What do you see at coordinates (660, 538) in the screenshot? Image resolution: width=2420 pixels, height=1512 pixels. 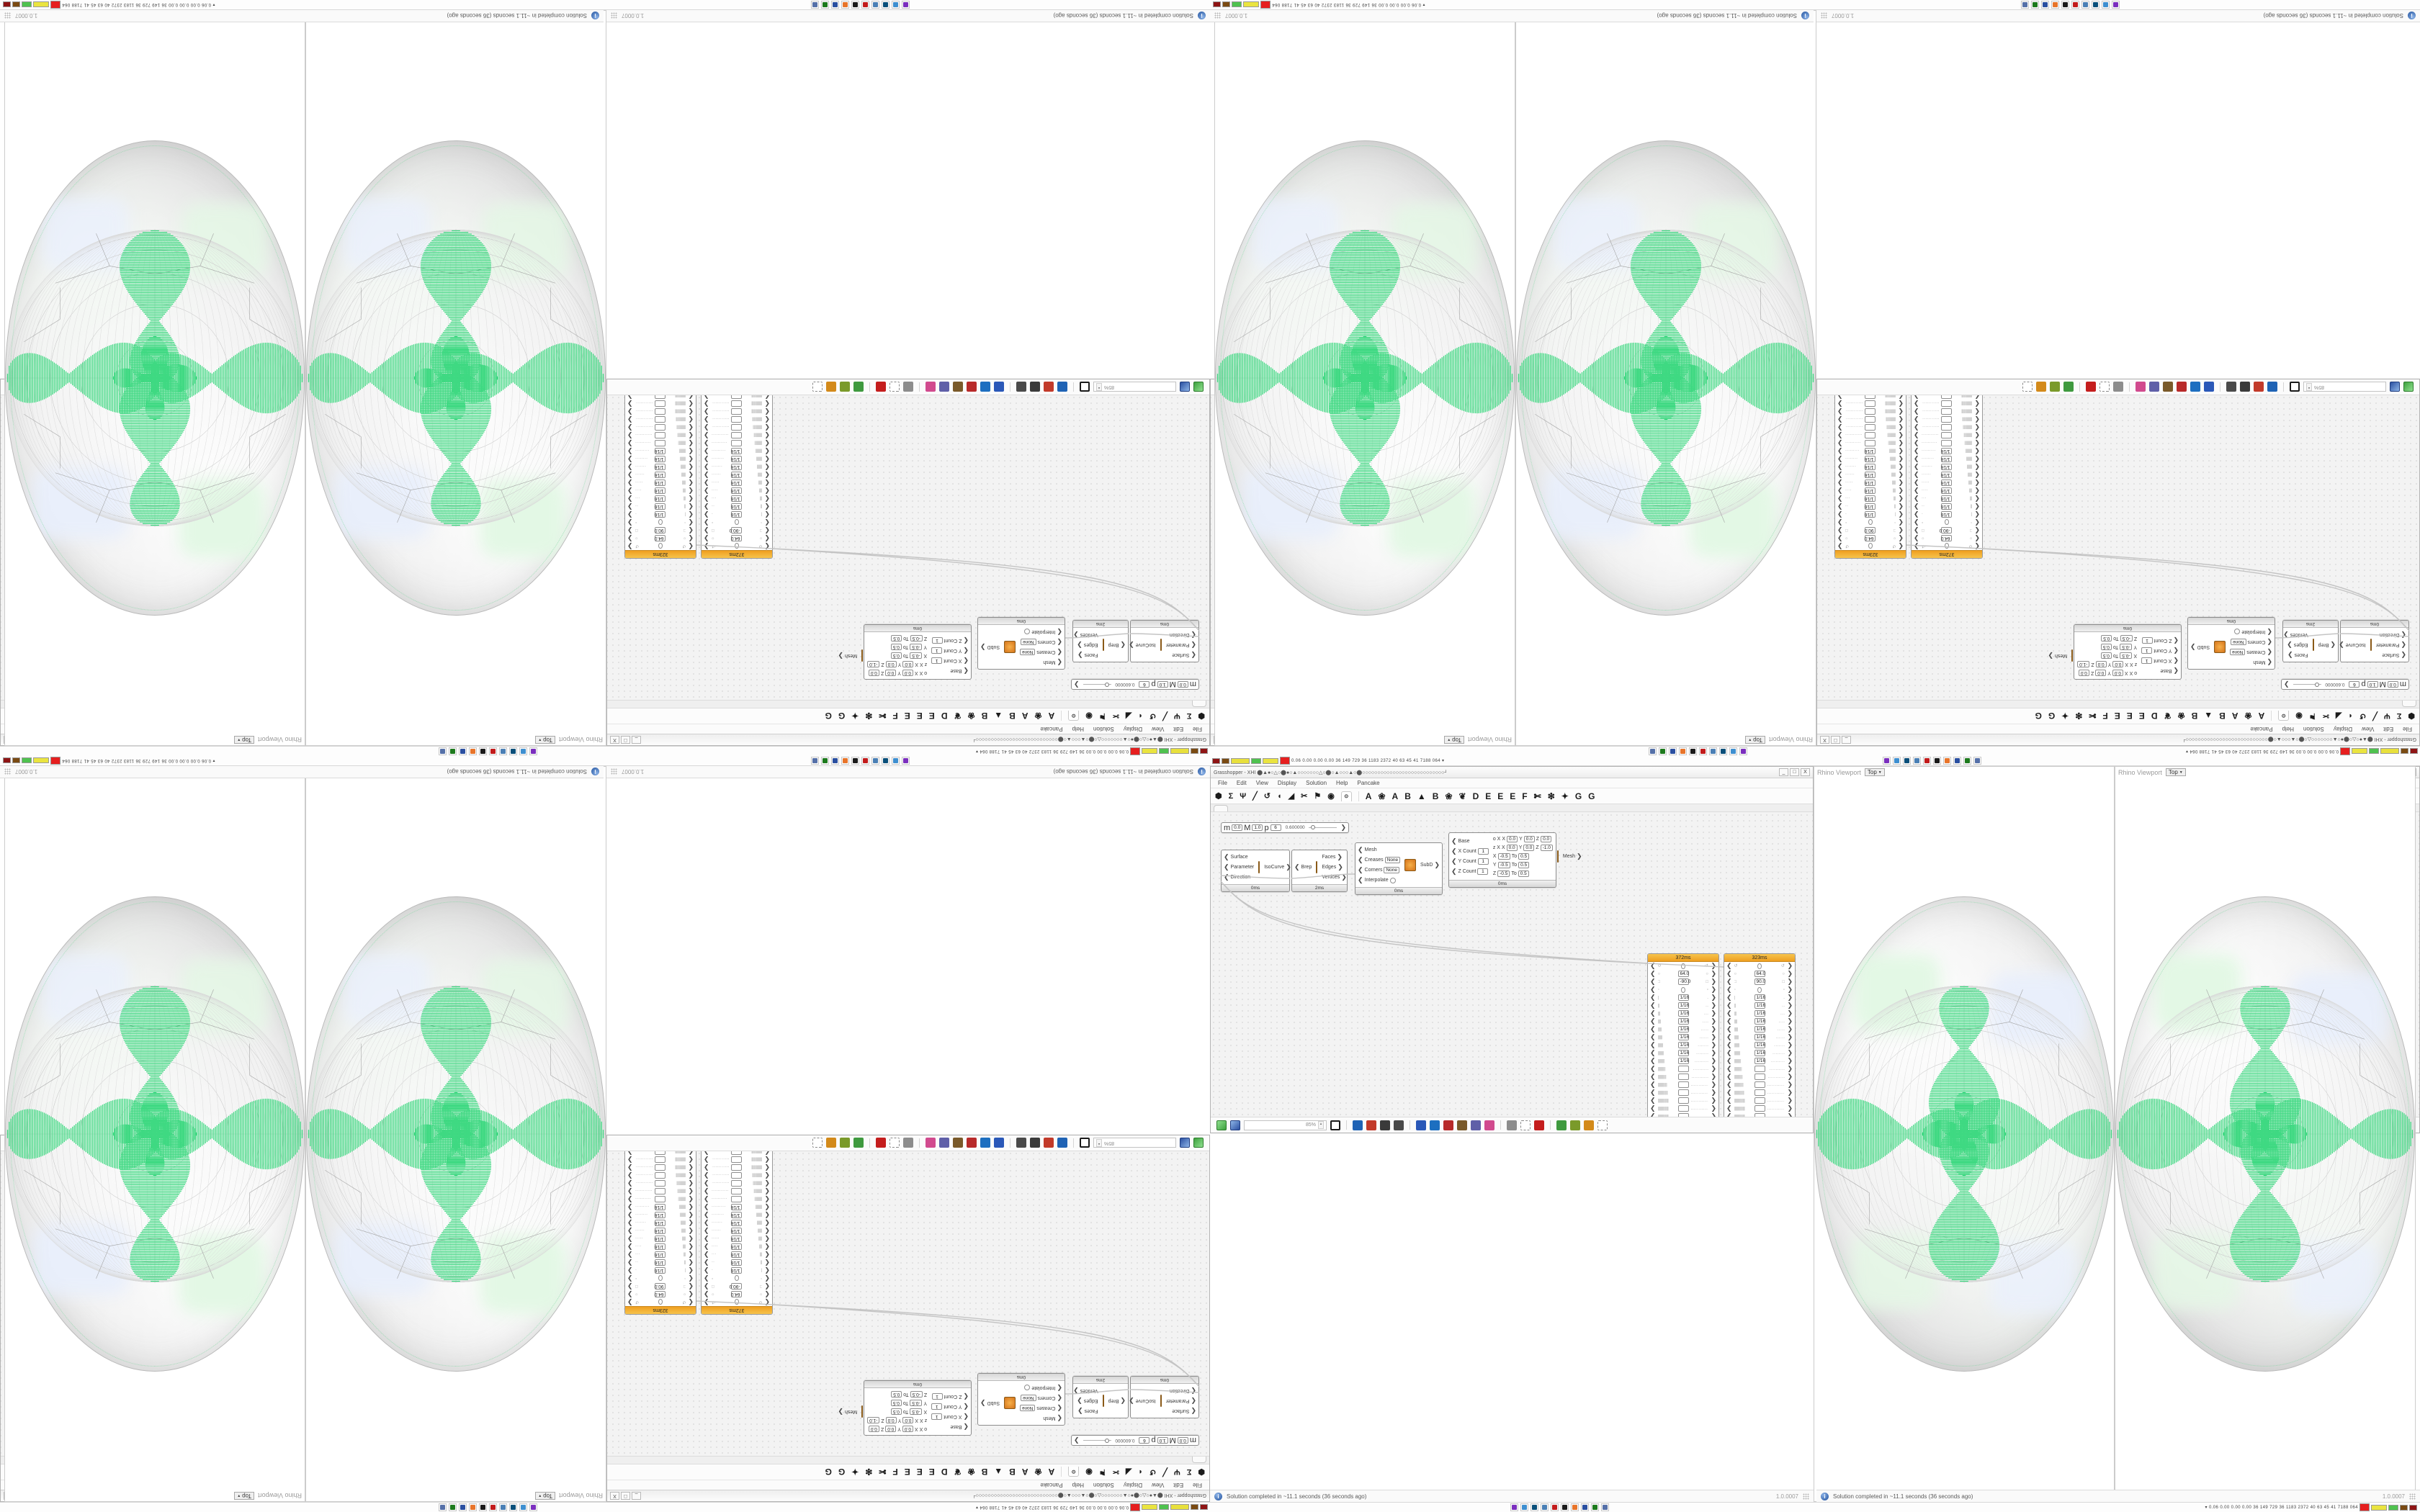 I see `param-value: 64.0` at bounding box center [660, 538].